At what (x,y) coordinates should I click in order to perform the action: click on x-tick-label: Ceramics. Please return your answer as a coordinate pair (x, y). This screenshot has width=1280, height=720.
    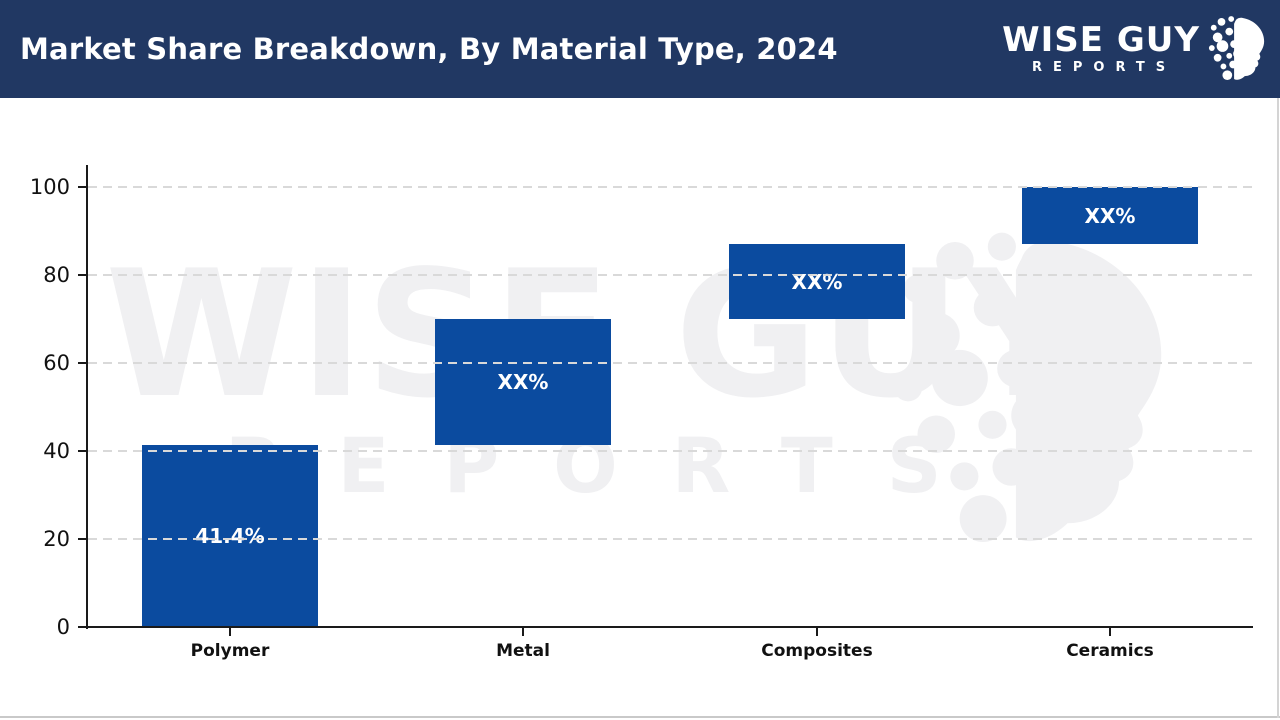
    Looking at the image, I should click on (1110, 651).